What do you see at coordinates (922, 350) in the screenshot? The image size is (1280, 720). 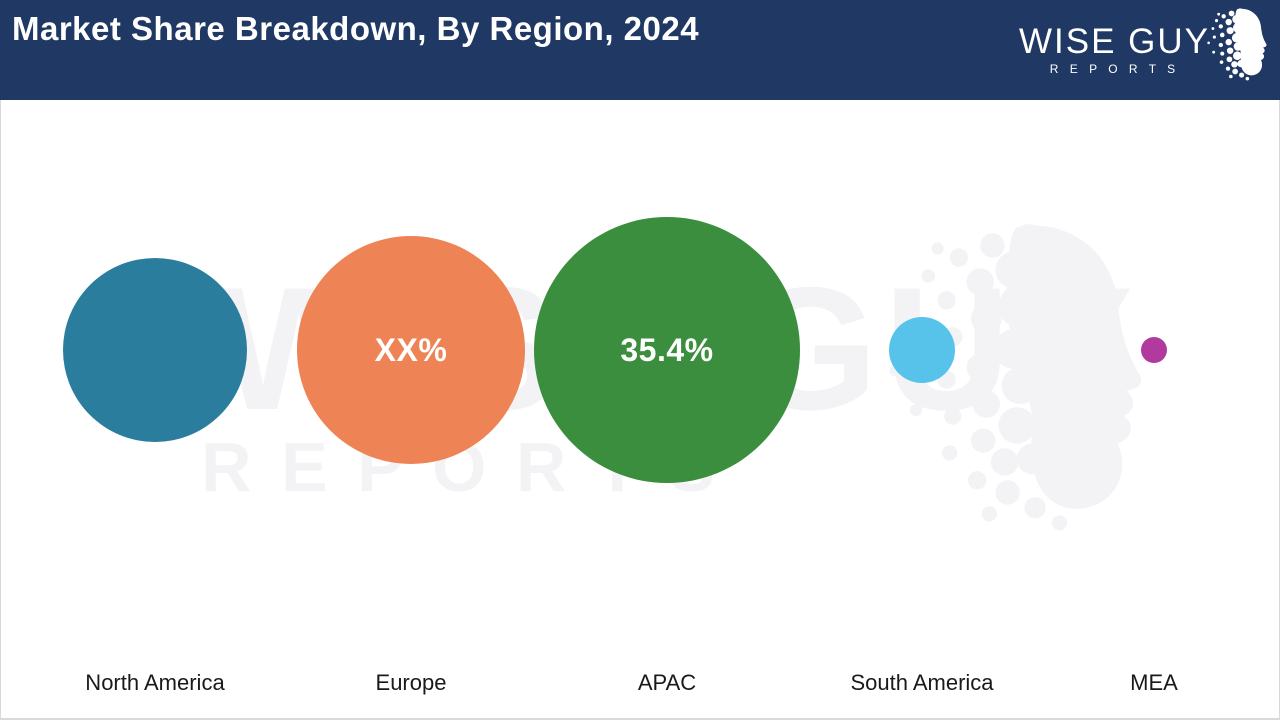 I see `bubble-south-america` at bounding box center [922, 350].